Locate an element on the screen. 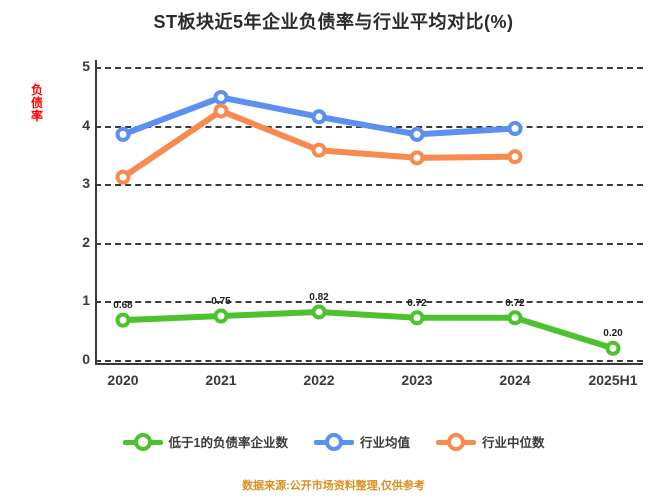 The width and height of the screenshot is (667, 500). y-axis-line is located at coordinates (96, 212).